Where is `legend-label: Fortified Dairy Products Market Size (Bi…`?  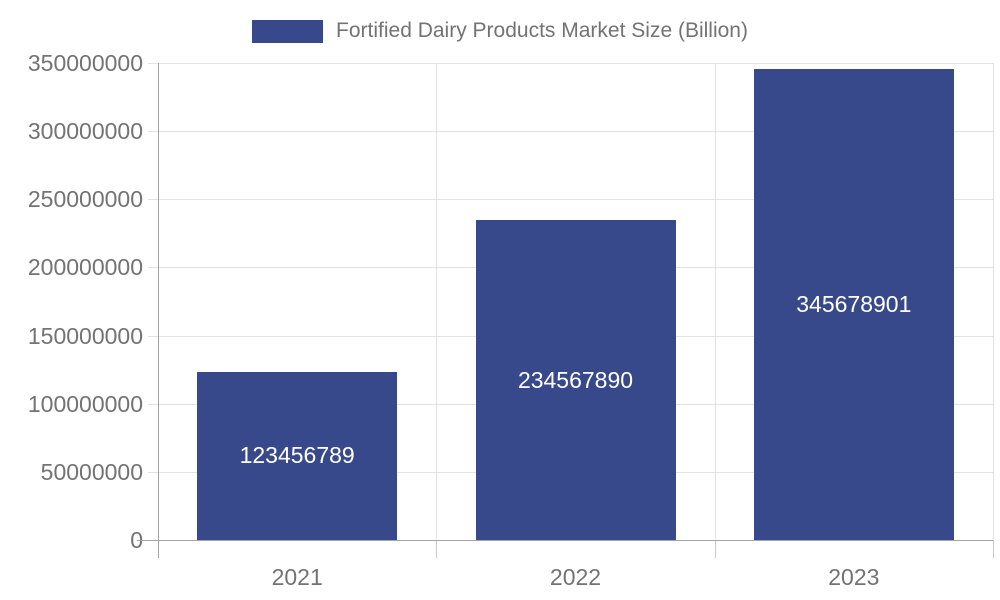 legend-label: Fortified Dairy Products Market Size (Bi… is located at coordinates (542, 30).